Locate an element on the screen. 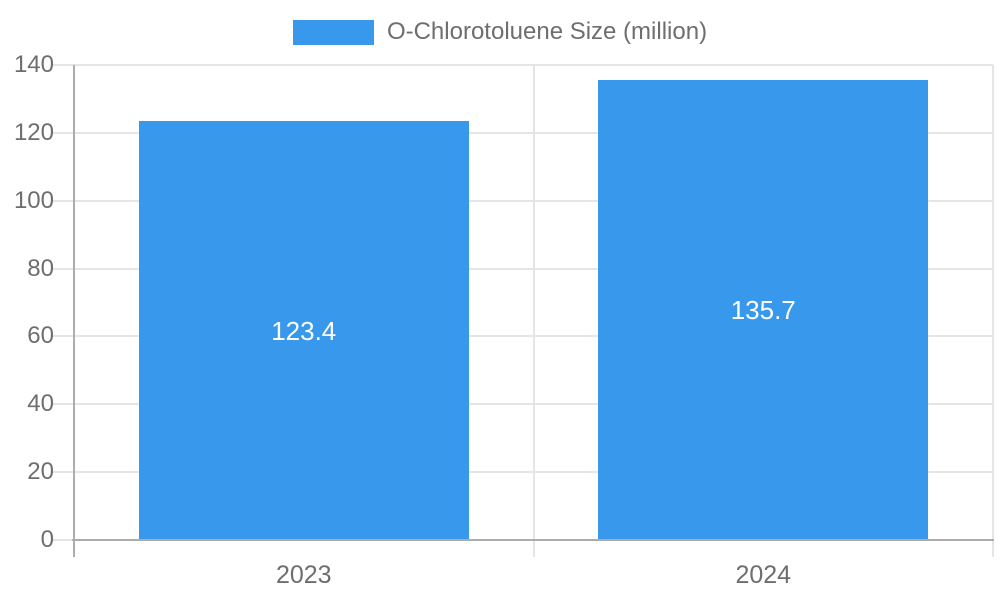 The image size is (1000, 600). legend-item: O-Chlorotoluene Size (million) is located at coordinates (500, 32).